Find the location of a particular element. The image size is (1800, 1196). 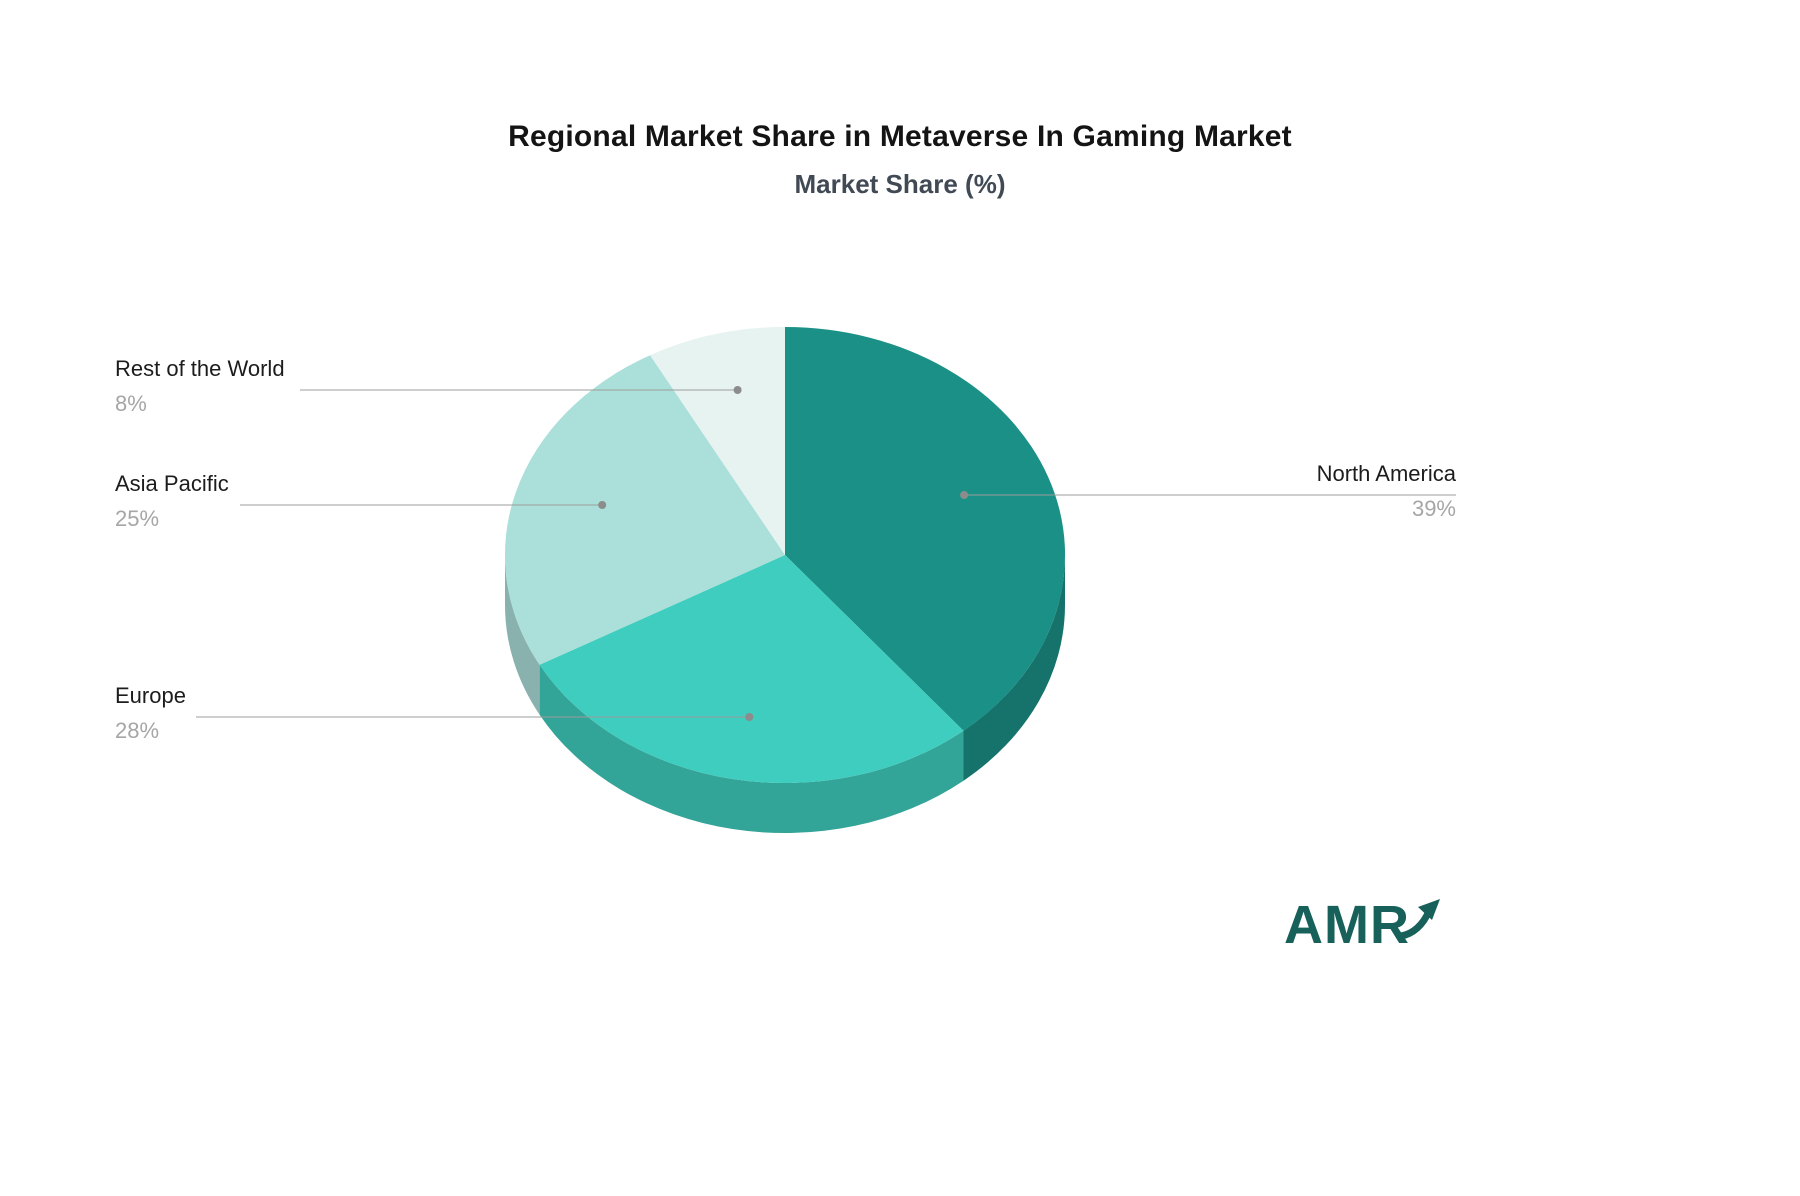

amr-logo: AMR is located at coordinates (1363, 925).